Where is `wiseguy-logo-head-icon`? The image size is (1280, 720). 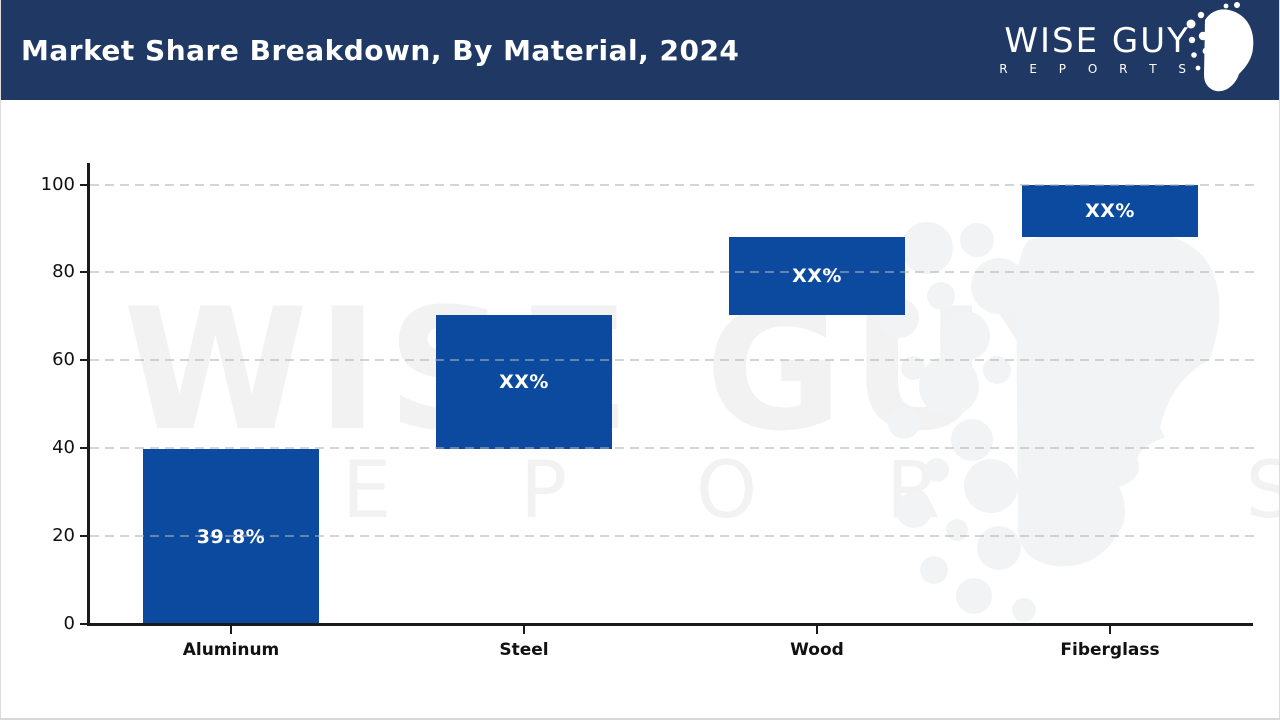 wiseguy-logo-head-icon is located at coordinates (1220, 47).